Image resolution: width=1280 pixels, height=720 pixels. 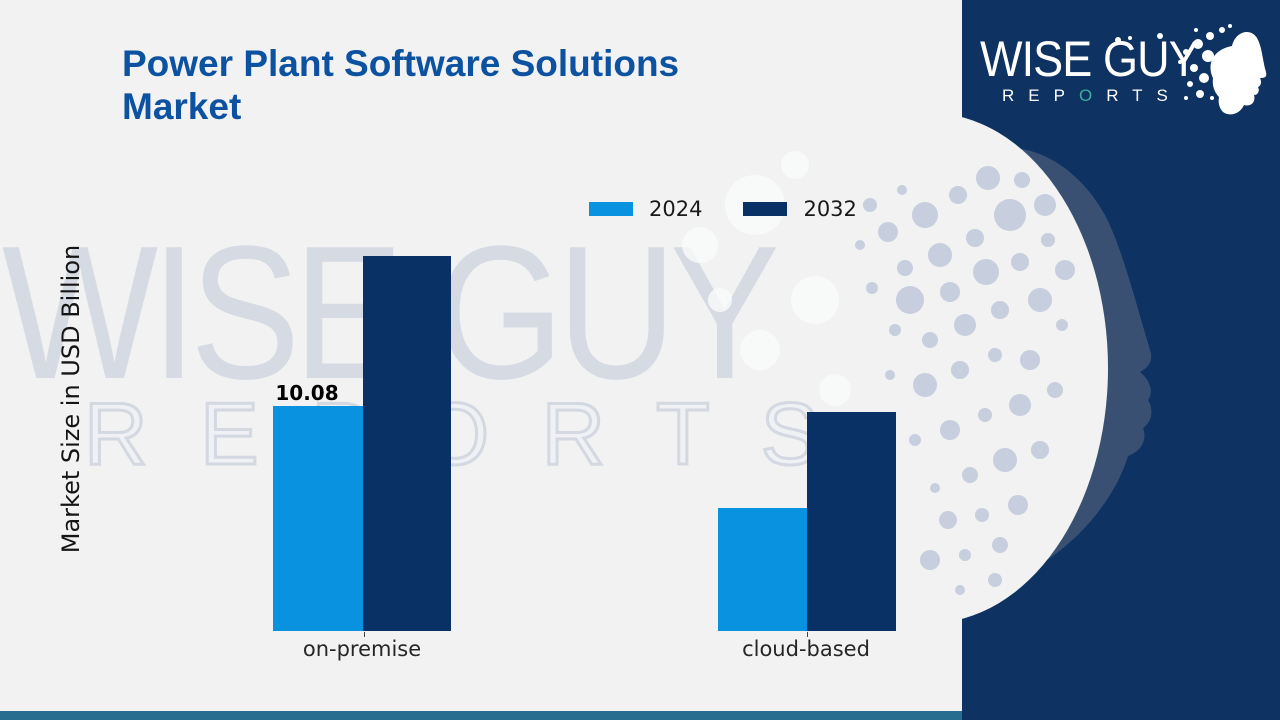 I want to click on bottom-accent-strip, so click(x=640, y=715).